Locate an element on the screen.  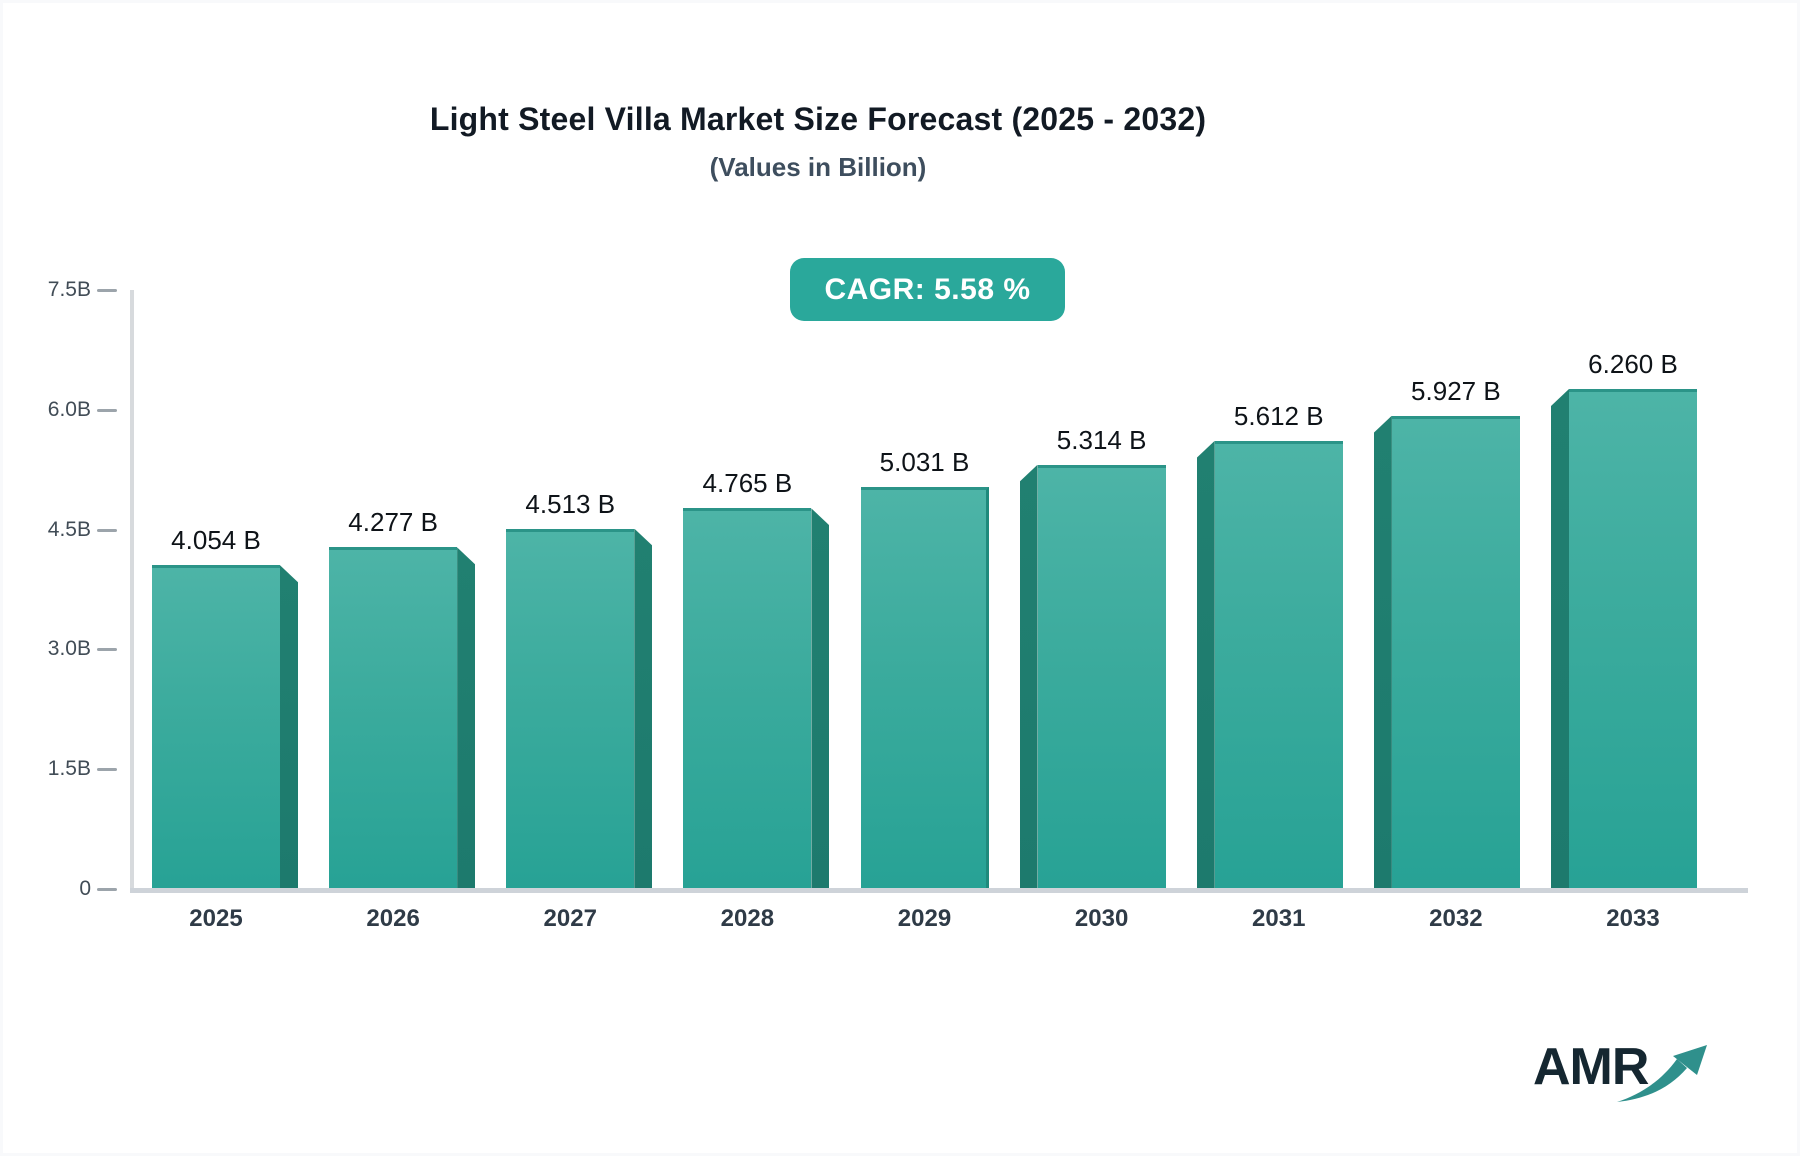
x-tick-label-2025: 2025 is located at coordinates (216, 918).